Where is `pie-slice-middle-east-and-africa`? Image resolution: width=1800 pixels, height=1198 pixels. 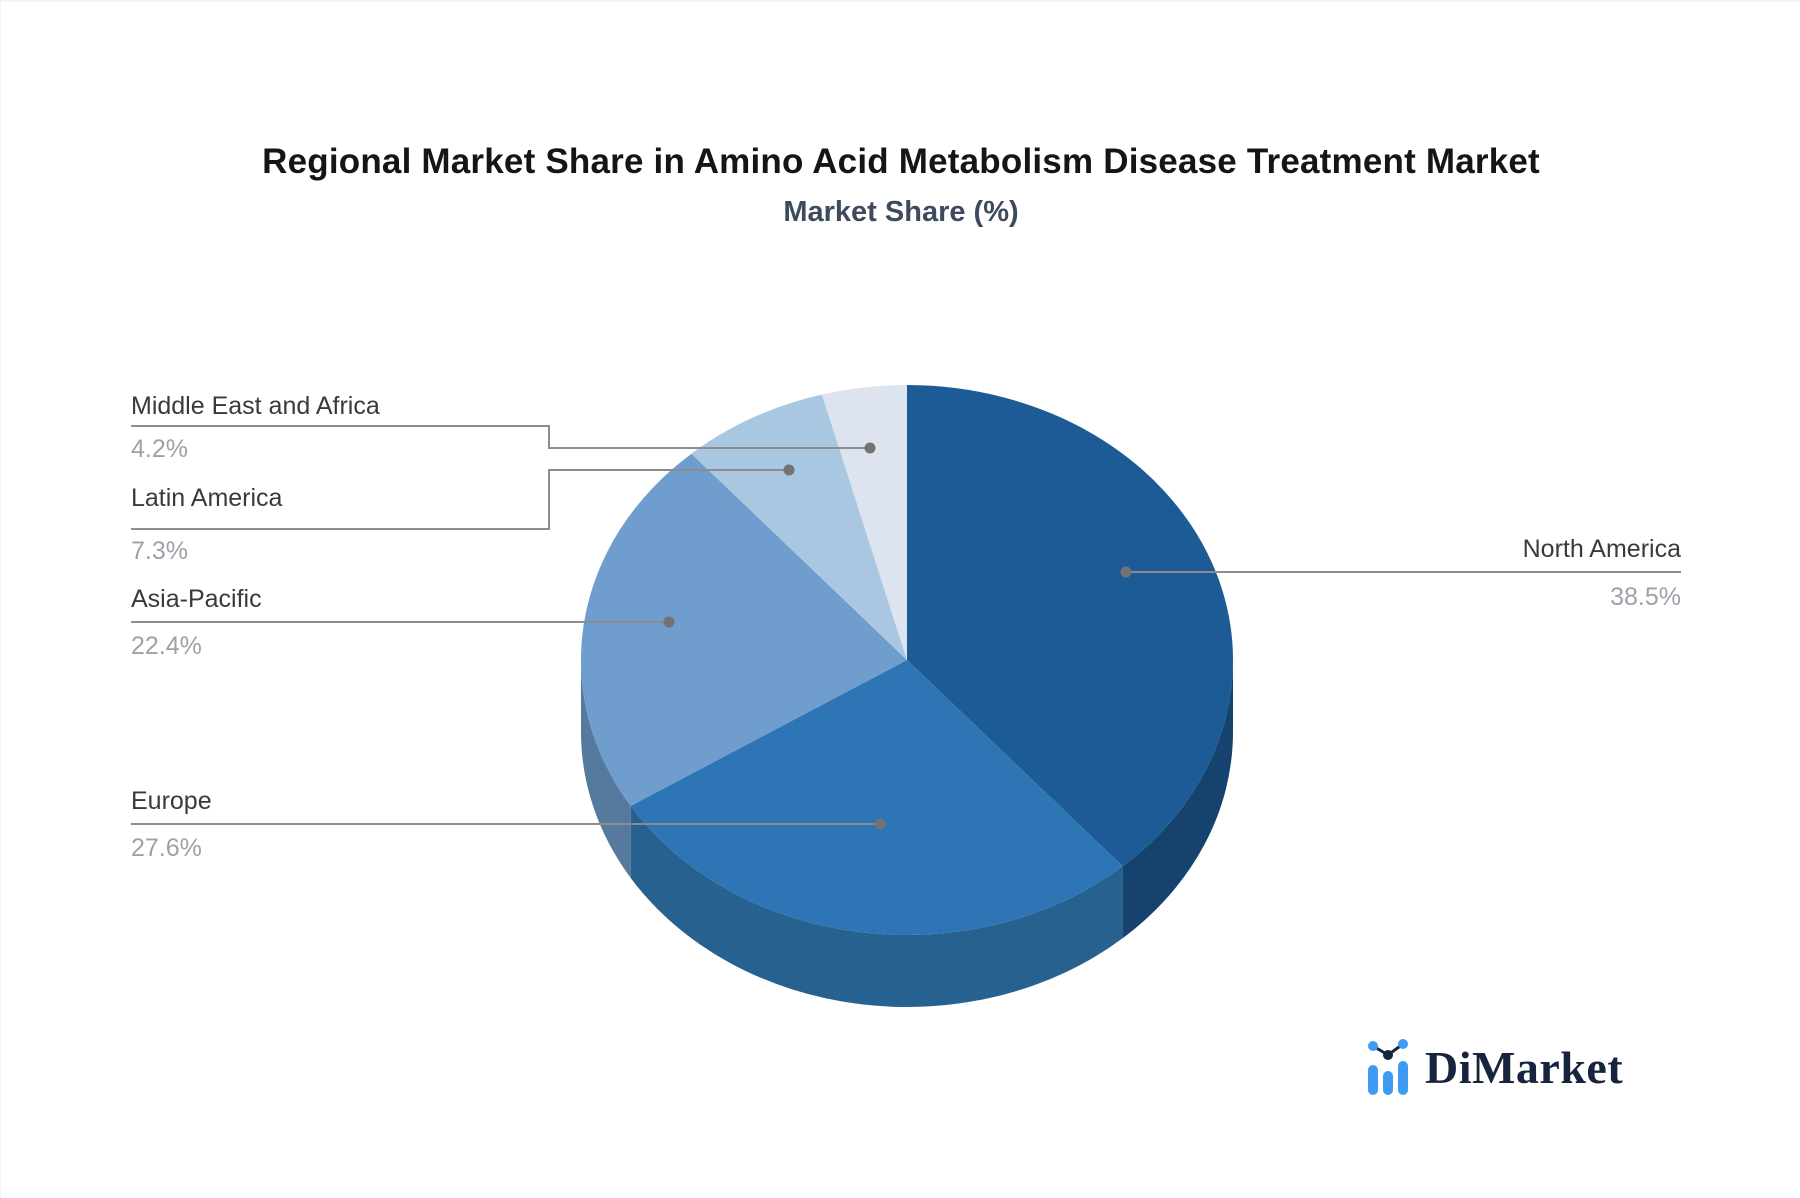
pie-slice-middle-east-and-africa is located at coordinates (864, 522).